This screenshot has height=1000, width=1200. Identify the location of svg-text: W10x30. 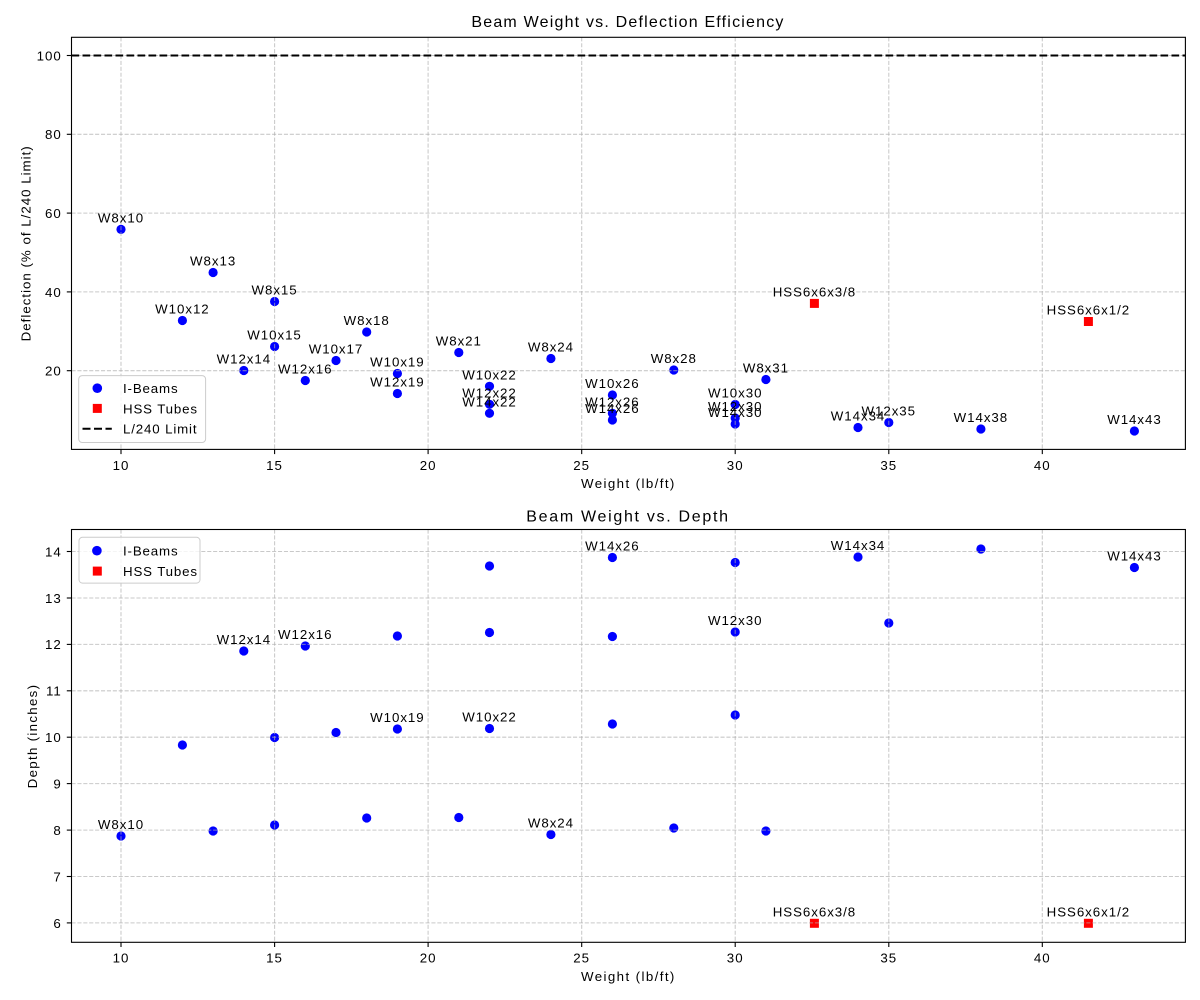
(735, 393).